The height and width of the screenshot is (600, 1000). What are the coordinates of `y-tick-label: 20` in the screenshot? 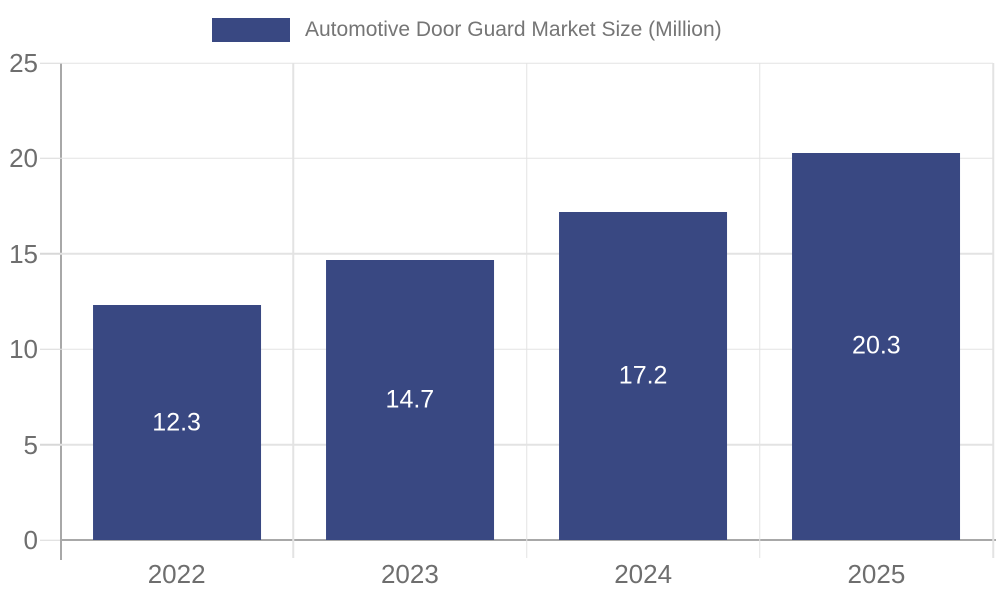 It's located at (23, 158).